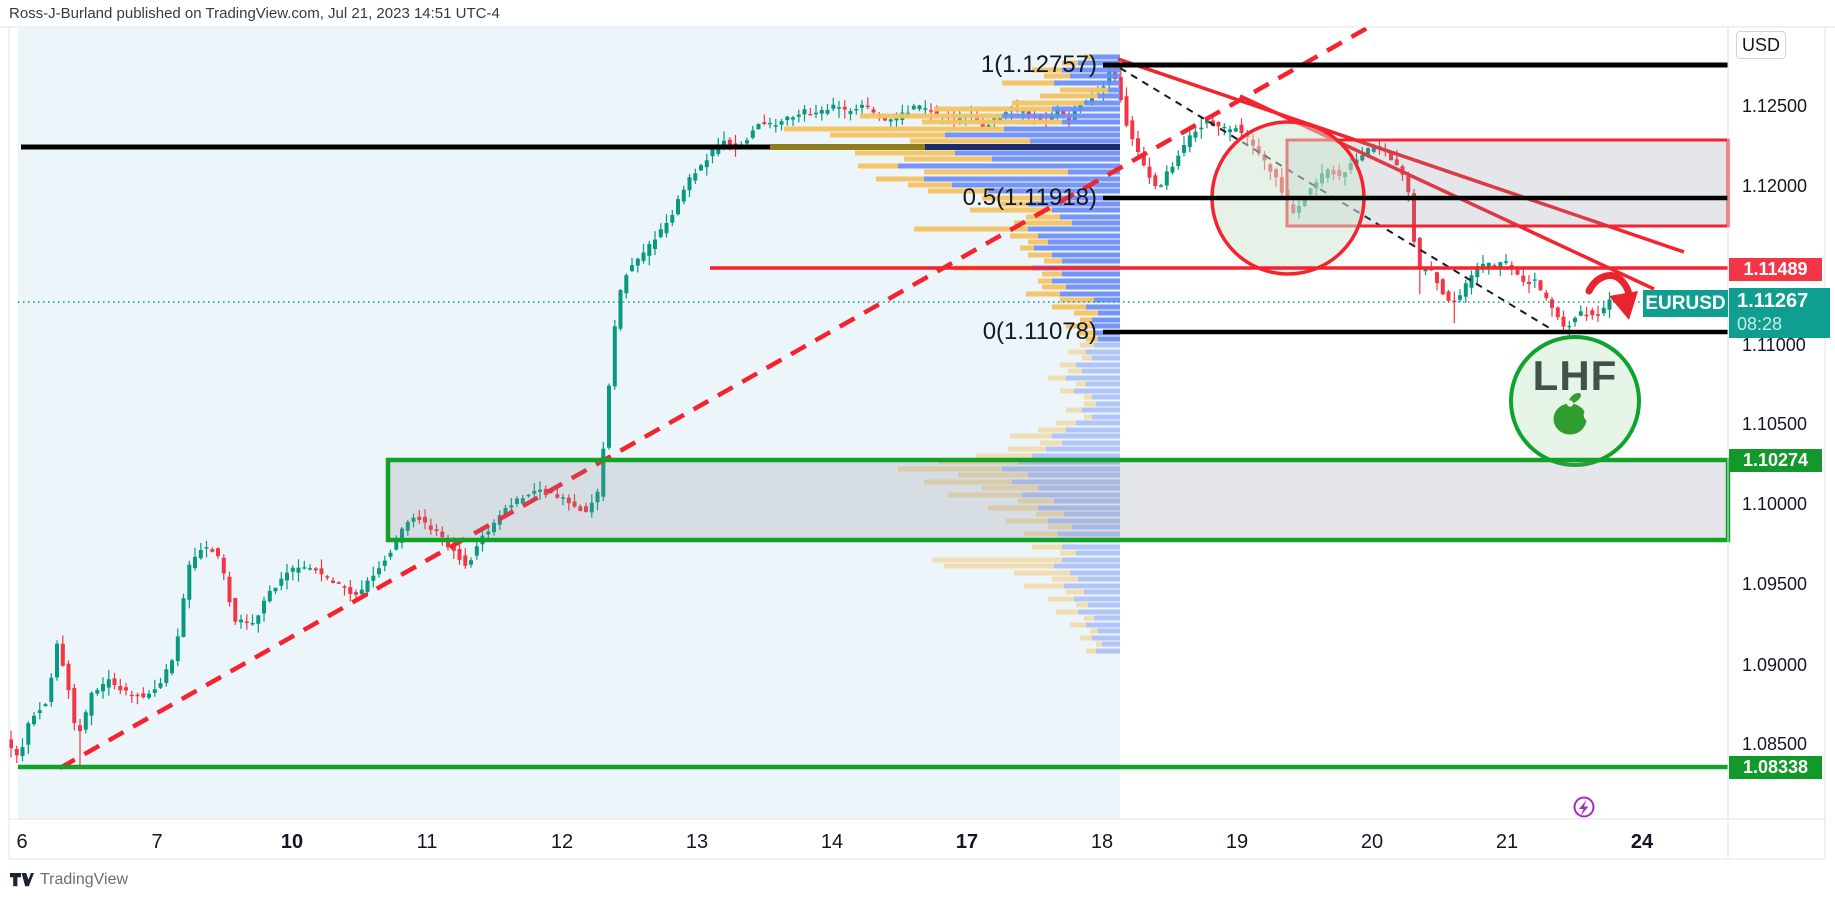 The height and width of the screenshot is (899, 1835). I want to click on green-demand-box, so click(1058, 500).